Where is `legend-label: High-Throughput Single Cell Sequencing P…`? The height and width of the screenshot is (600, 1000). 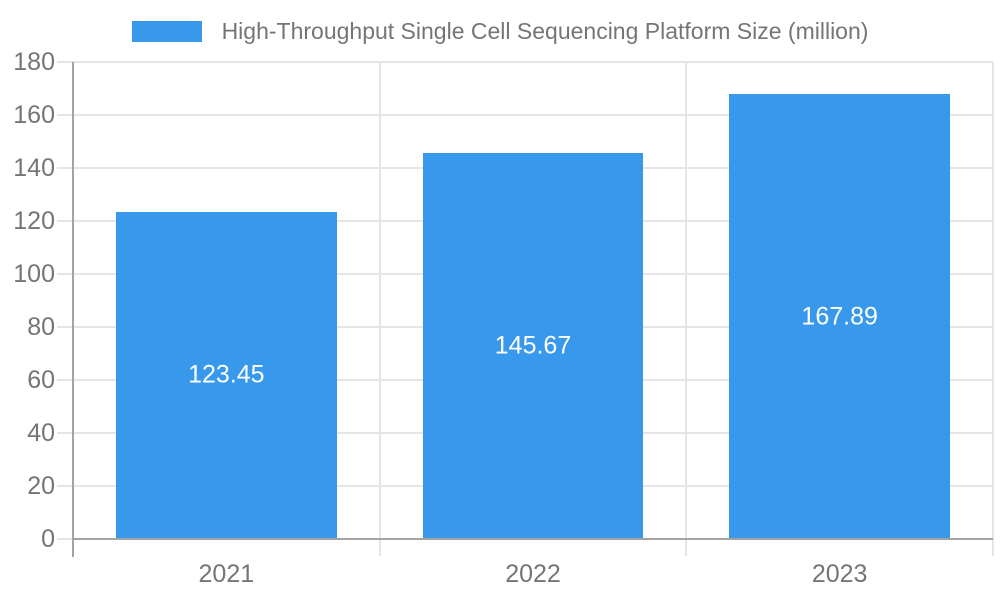 legend-label: High-Throughput Single Cell Sequencing P… is located at coordinates (545, 31).